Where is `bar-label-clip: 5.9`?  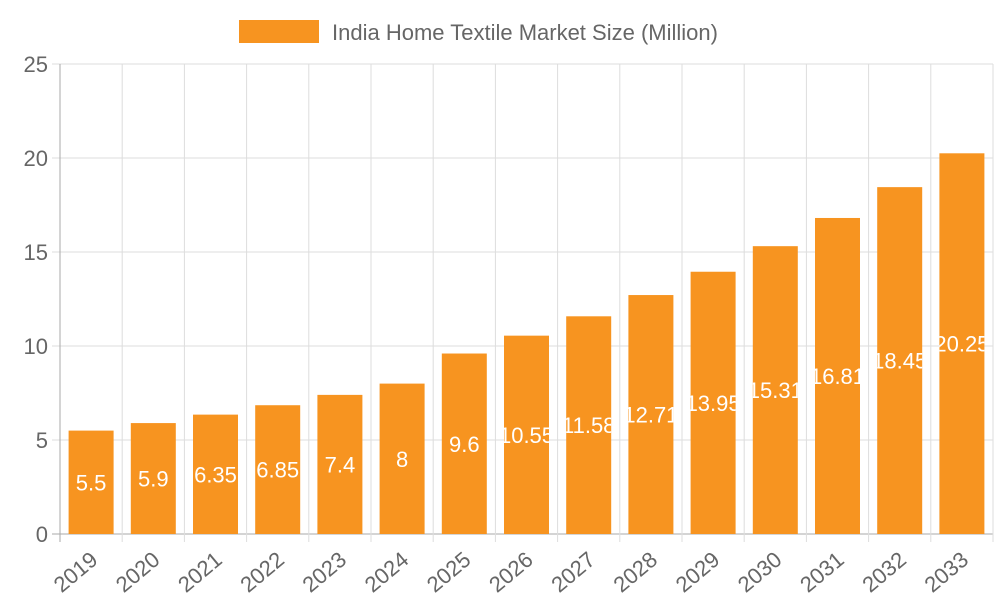 bar-label-clip: 5.9 is located at coordinates (153, 479).